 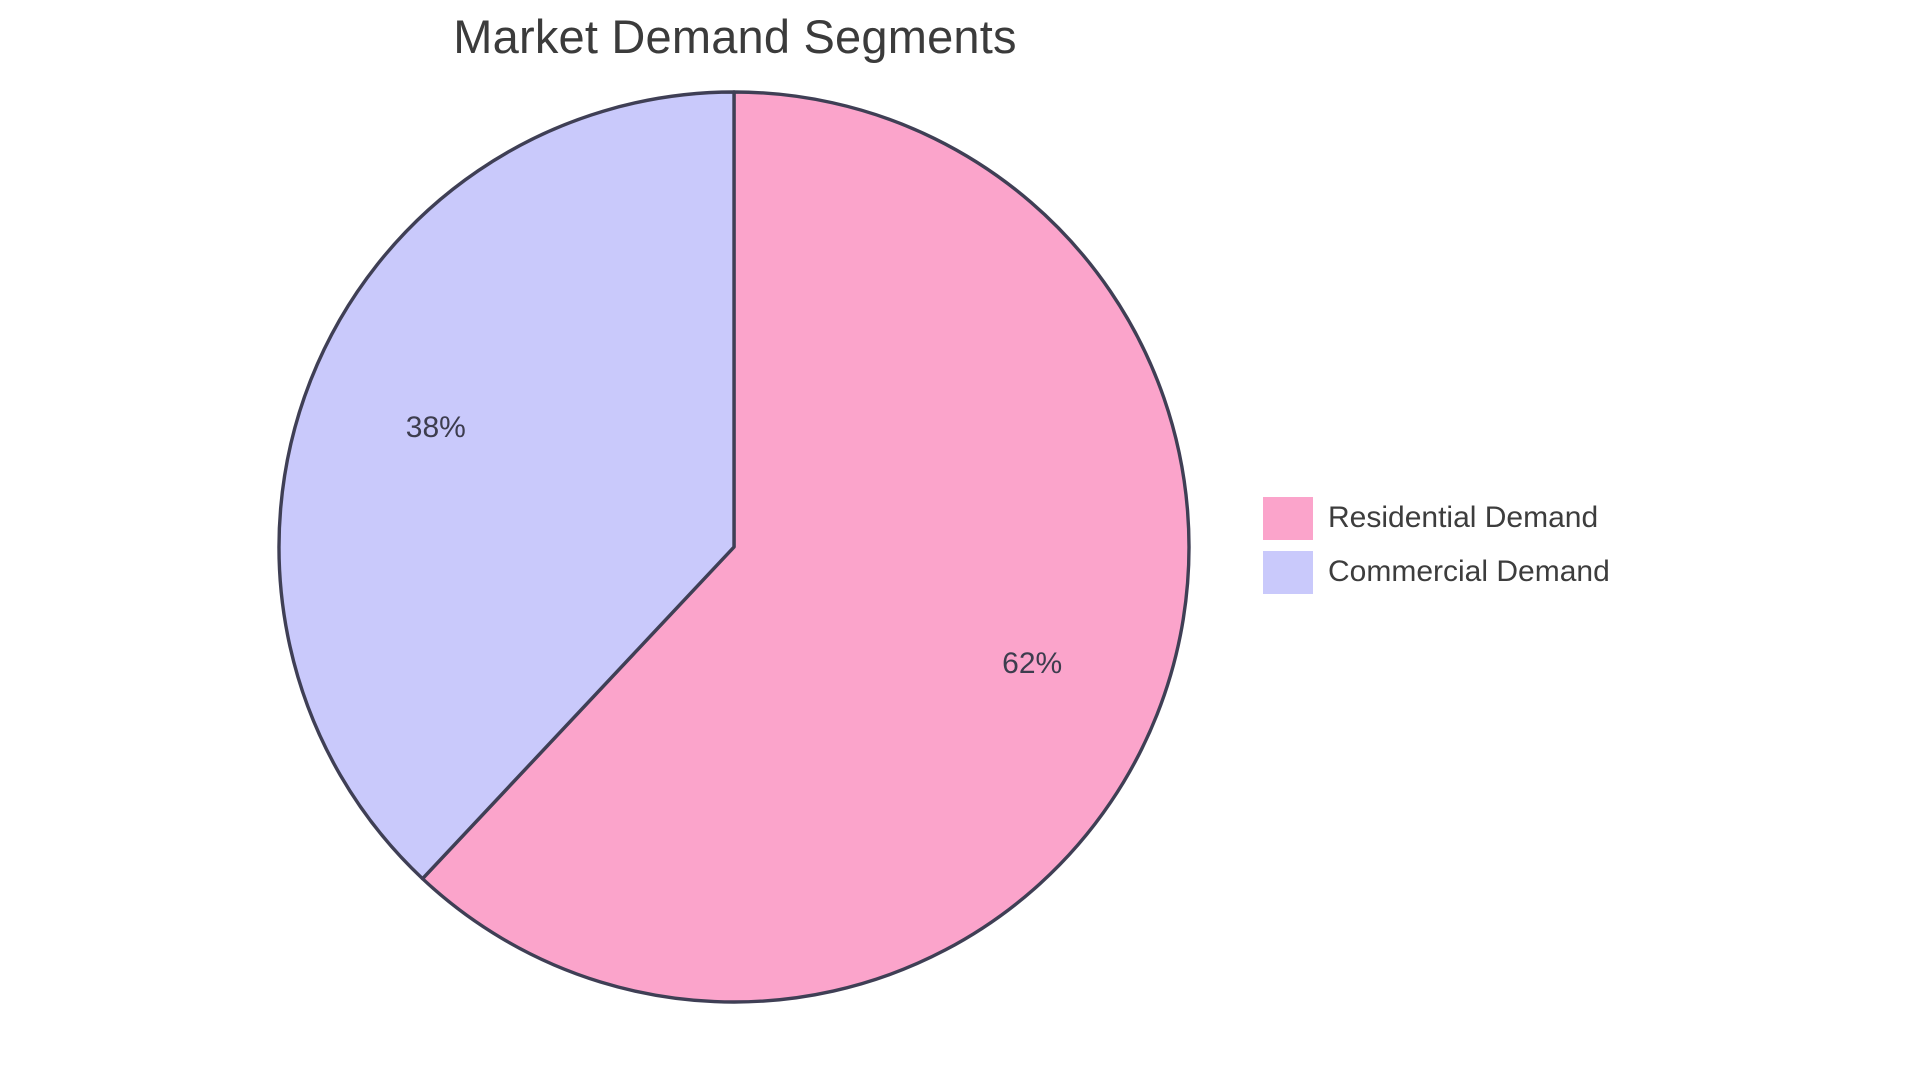 I want to click on legend-label-residential: Residential Demand, so click(x=1463, y=517).